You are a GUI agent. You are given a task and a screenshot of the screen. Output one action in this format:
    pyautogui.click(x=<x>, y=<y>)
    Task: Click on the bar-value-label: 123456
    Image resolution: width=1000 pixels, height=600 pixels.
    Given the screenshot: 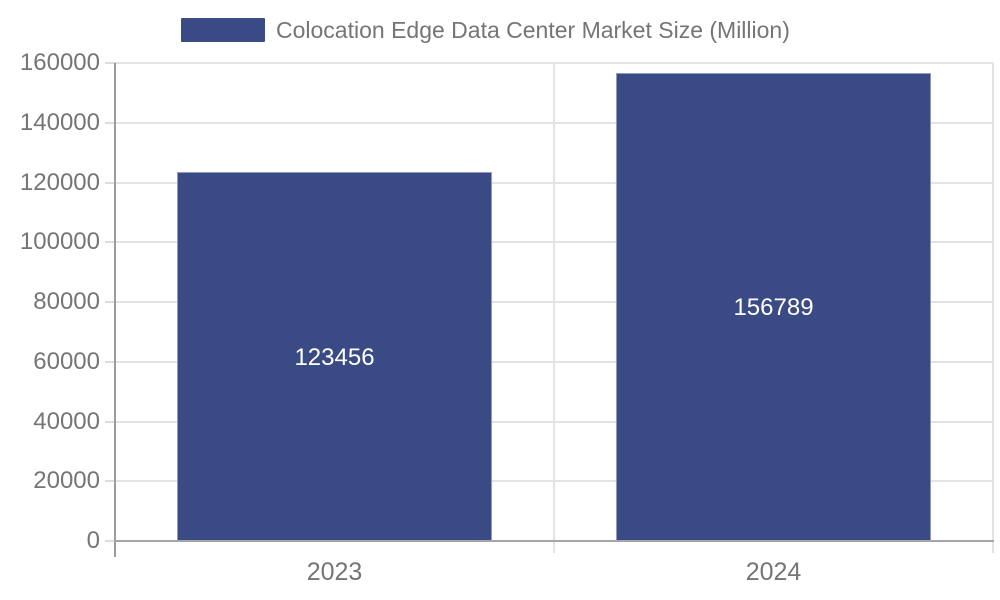 What is the action you would take?
    pyautogui.click(x=334, y=357)
    